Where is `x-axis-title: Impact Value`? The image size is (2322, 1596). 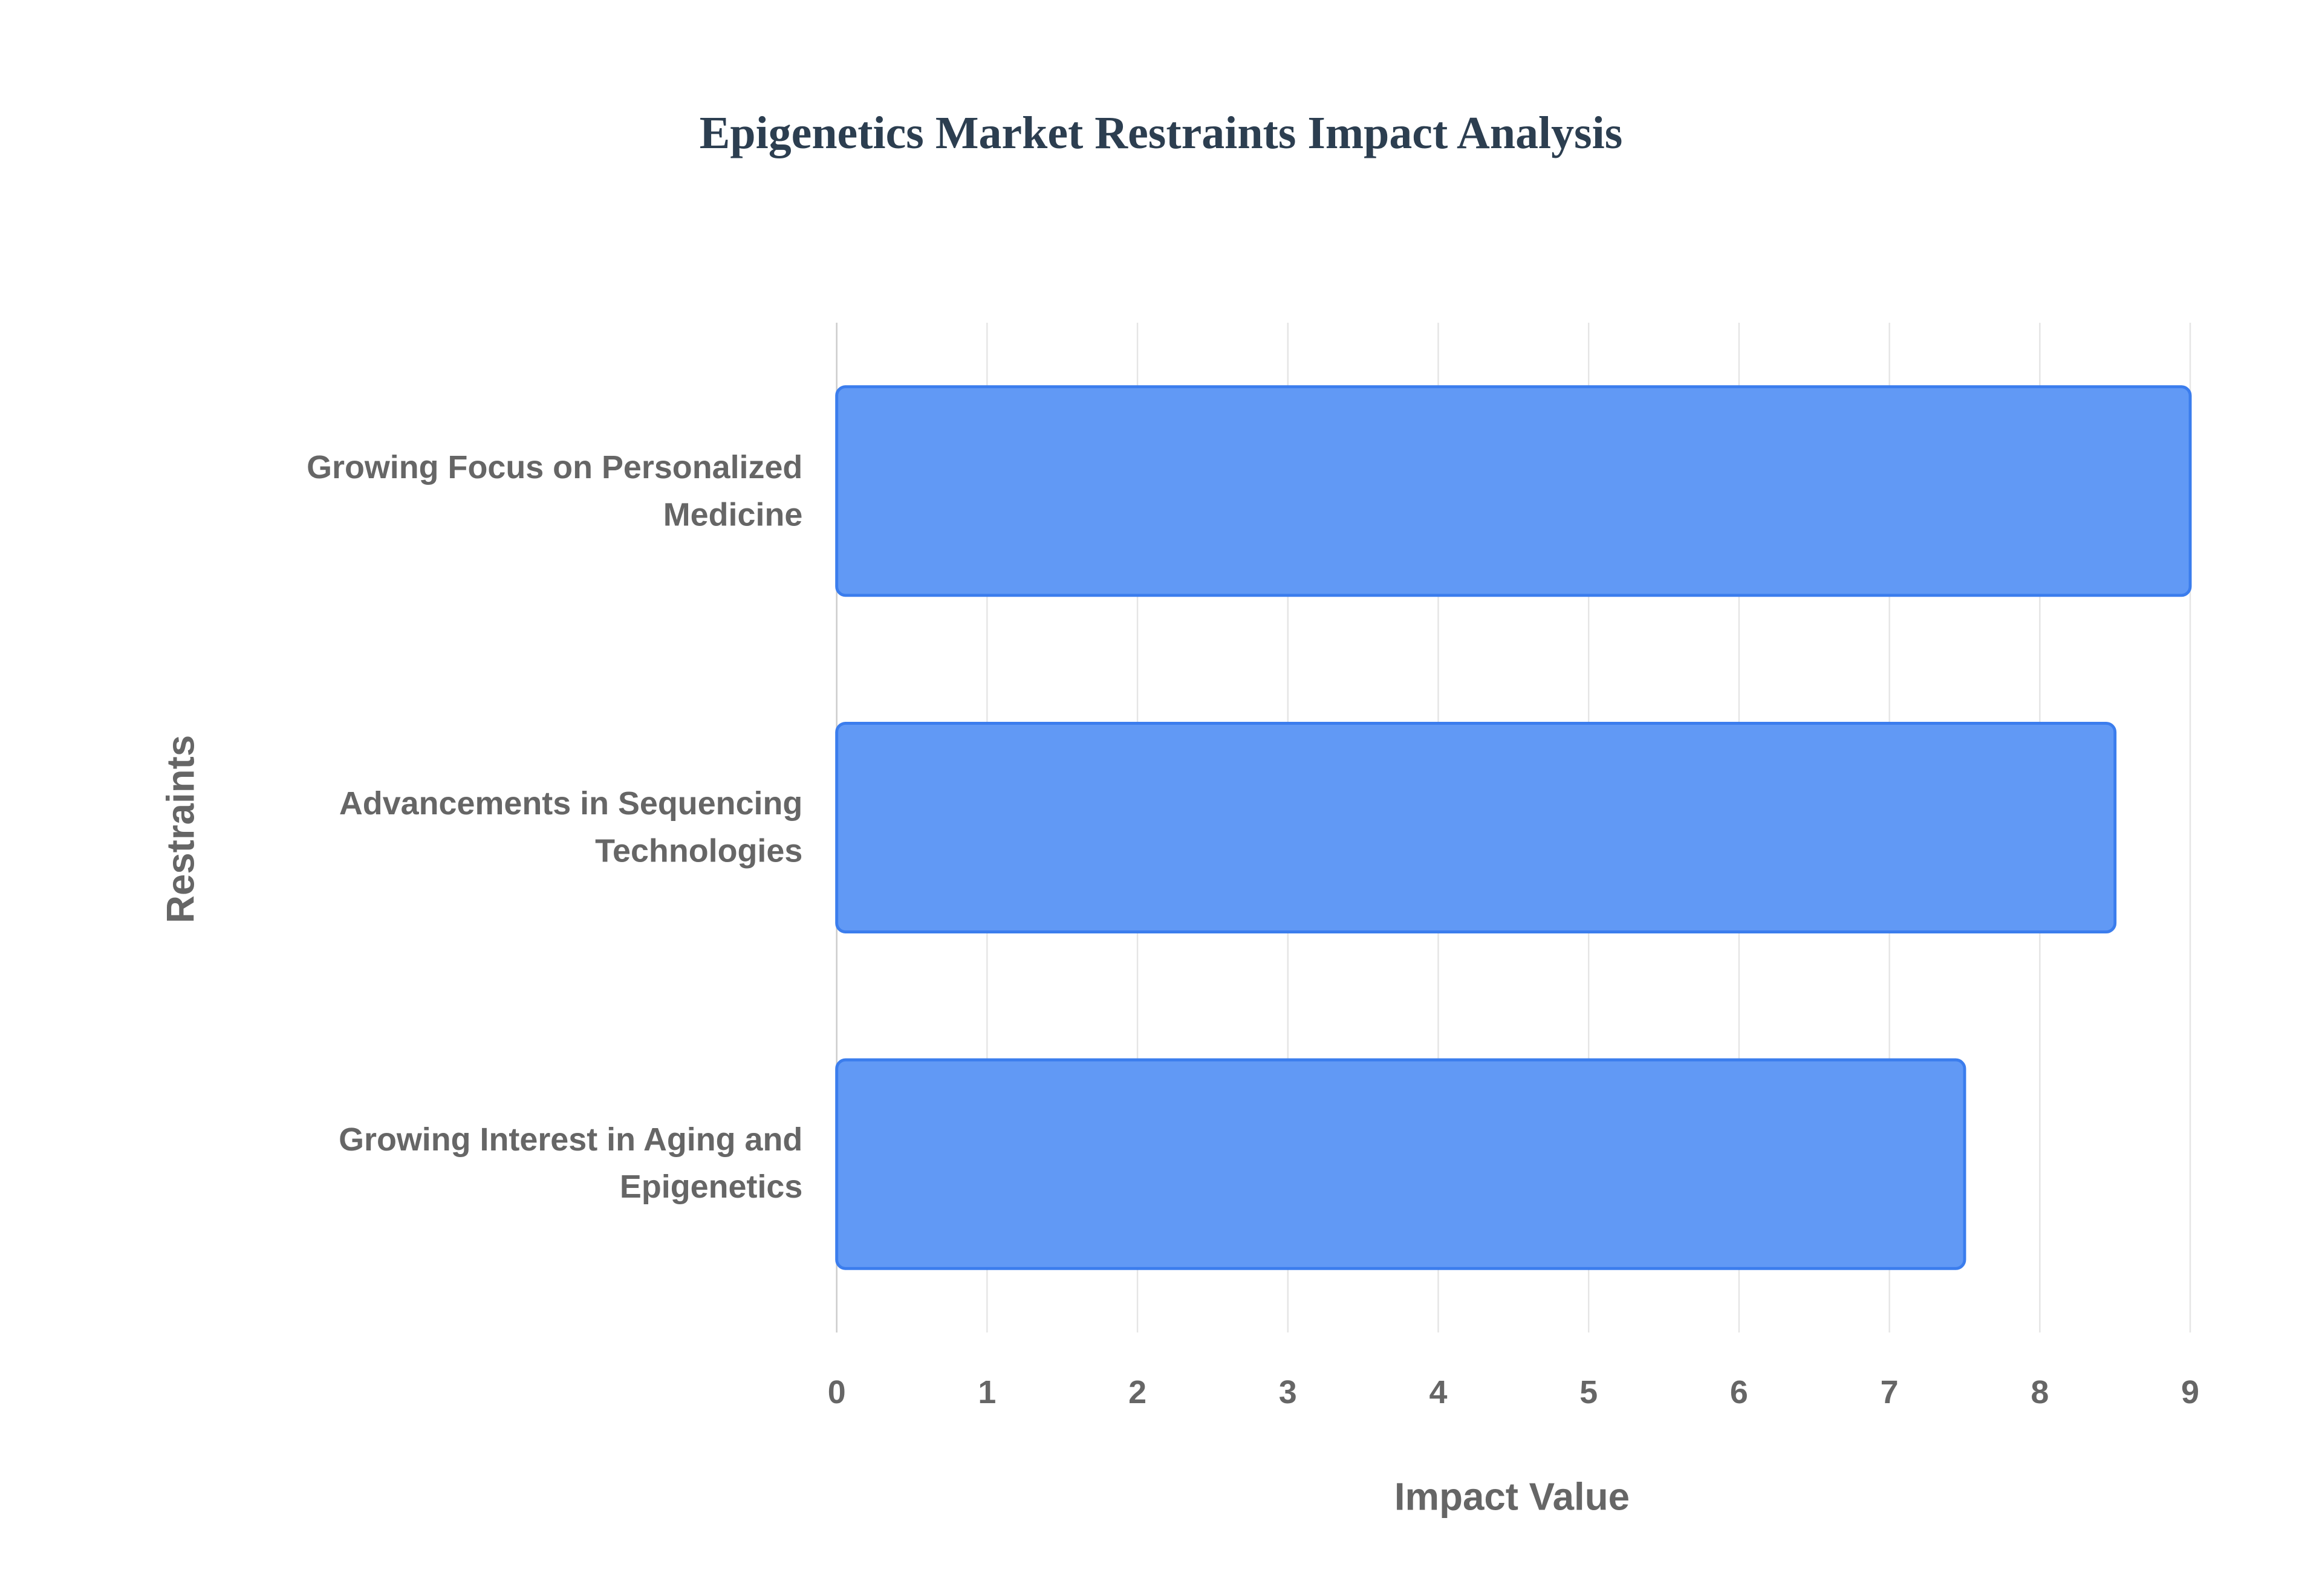
x-axis-title: Impact Value is located at coordinates (1512, 1497).